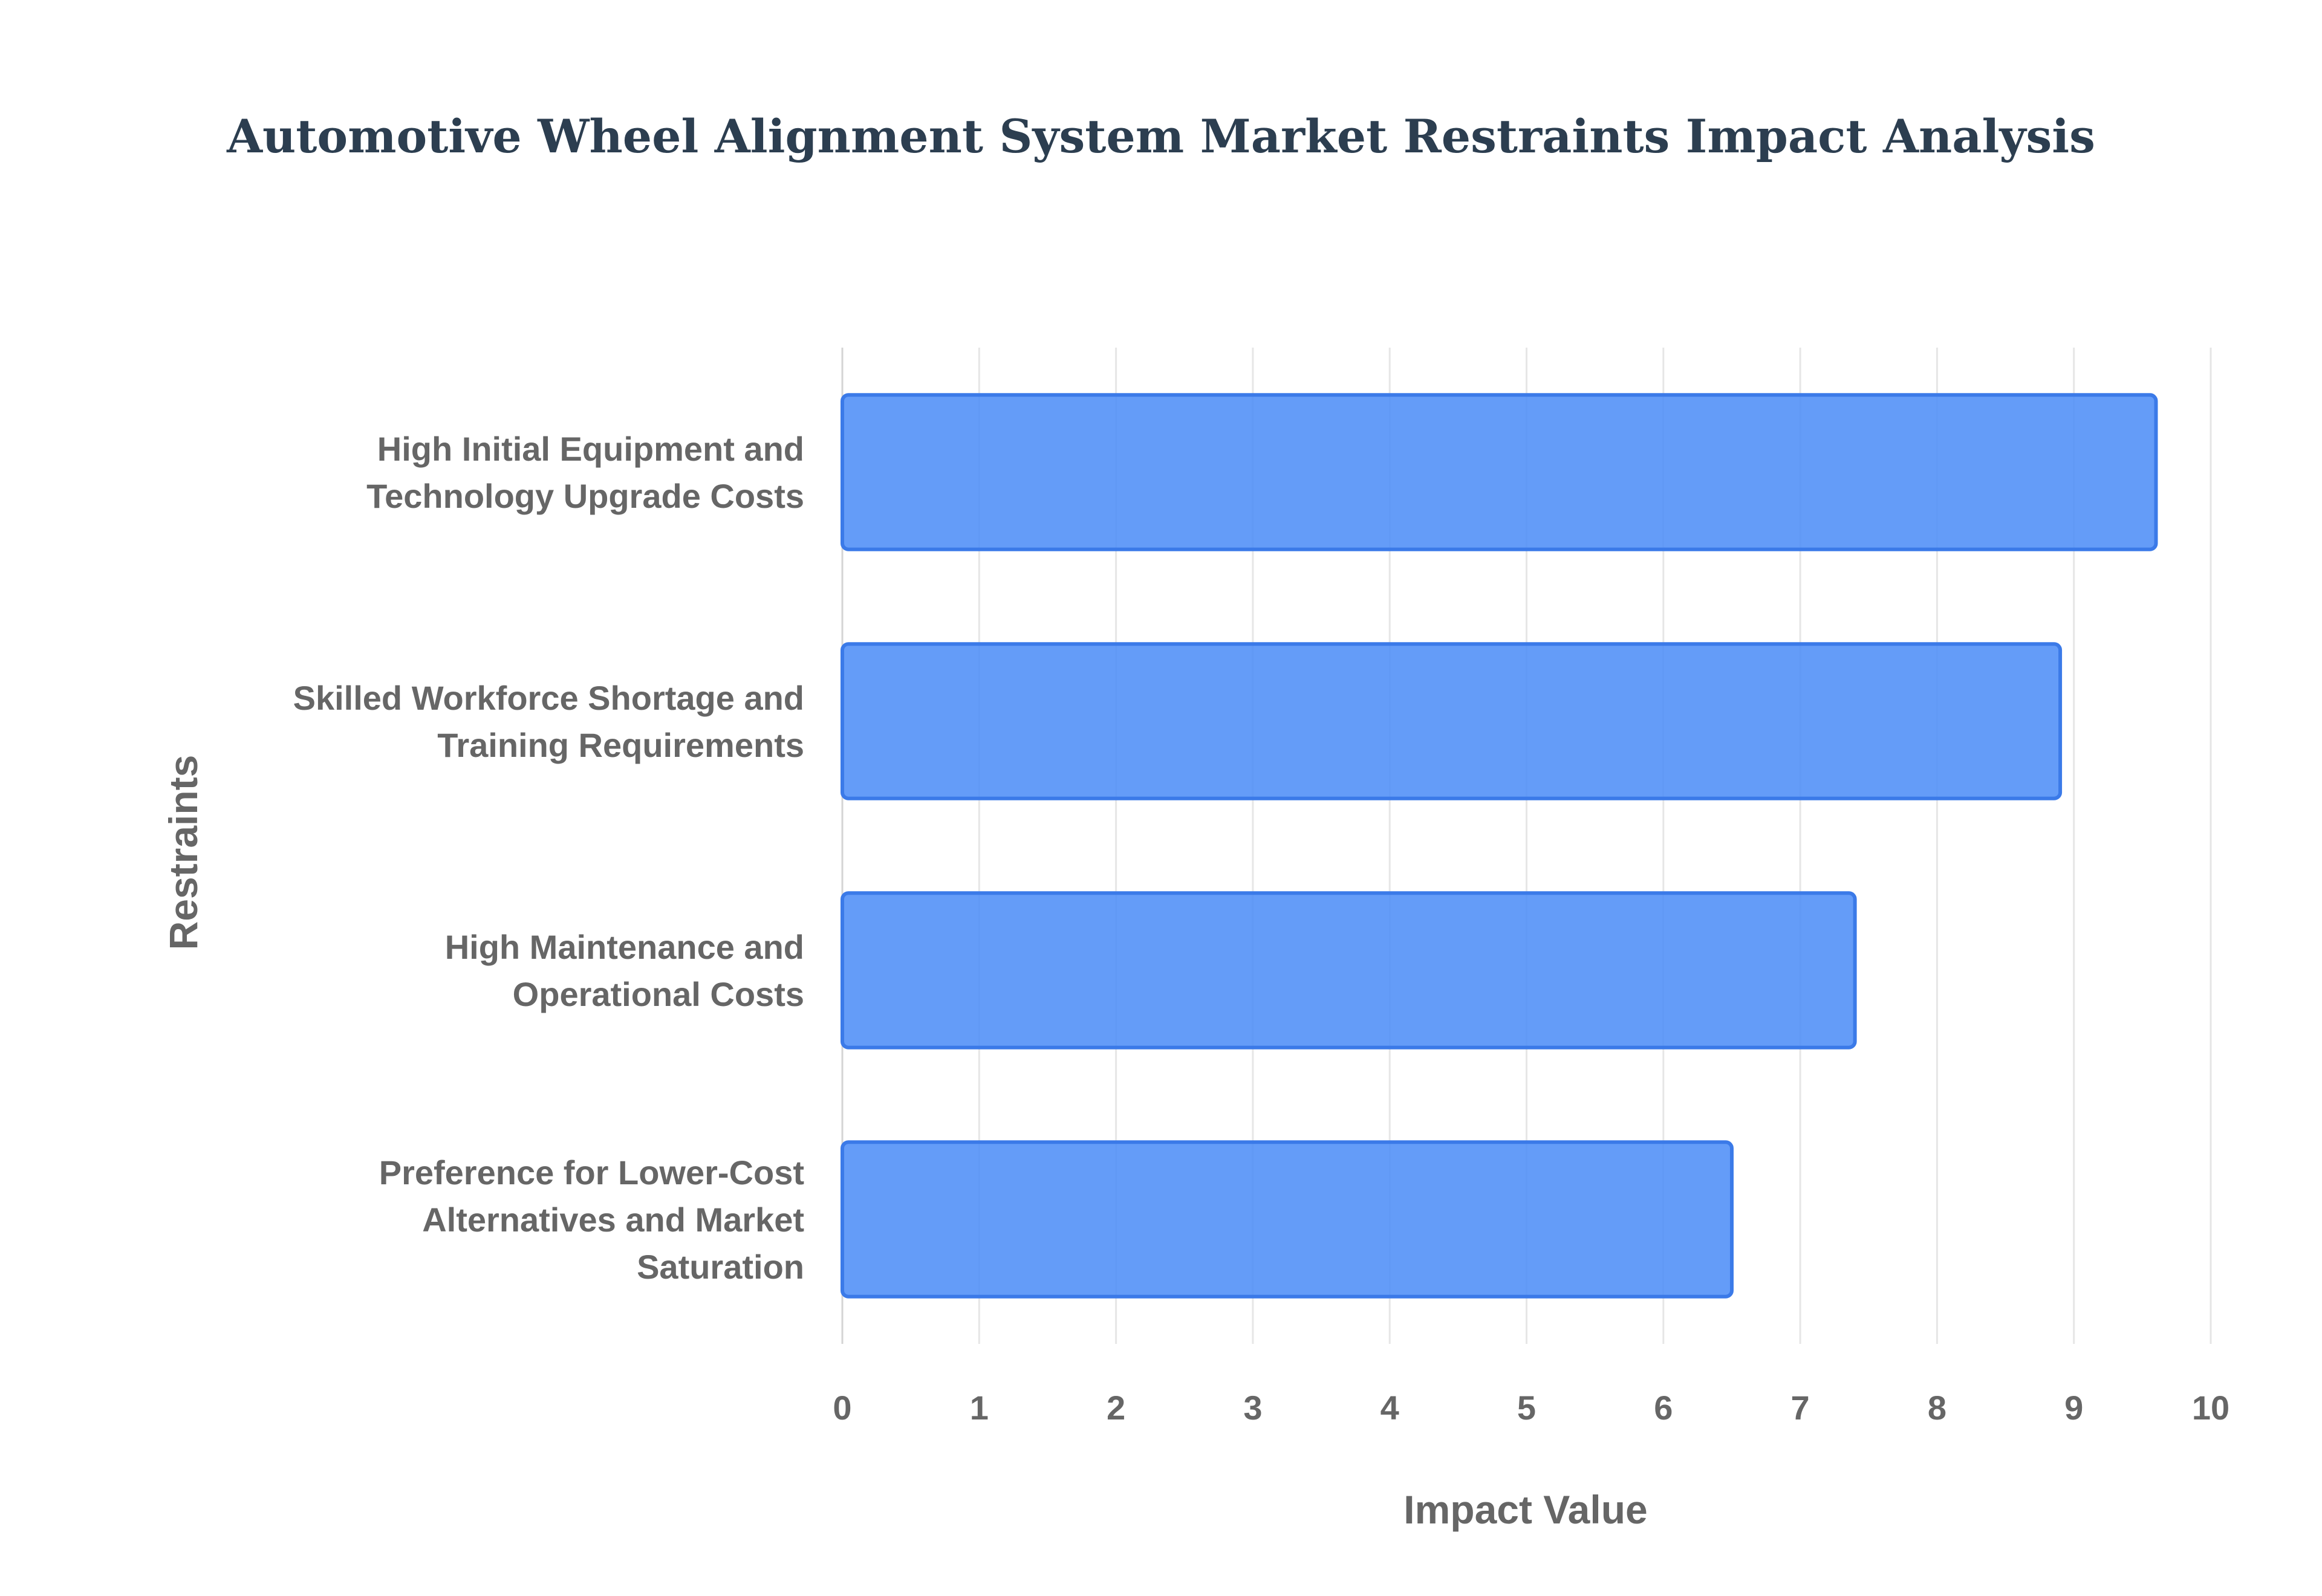  What do you see at coordinates (624, 970) in the screenshot?
I see `category-label: High Maintenance and Operational Costs` at bounding box center [624, 970].